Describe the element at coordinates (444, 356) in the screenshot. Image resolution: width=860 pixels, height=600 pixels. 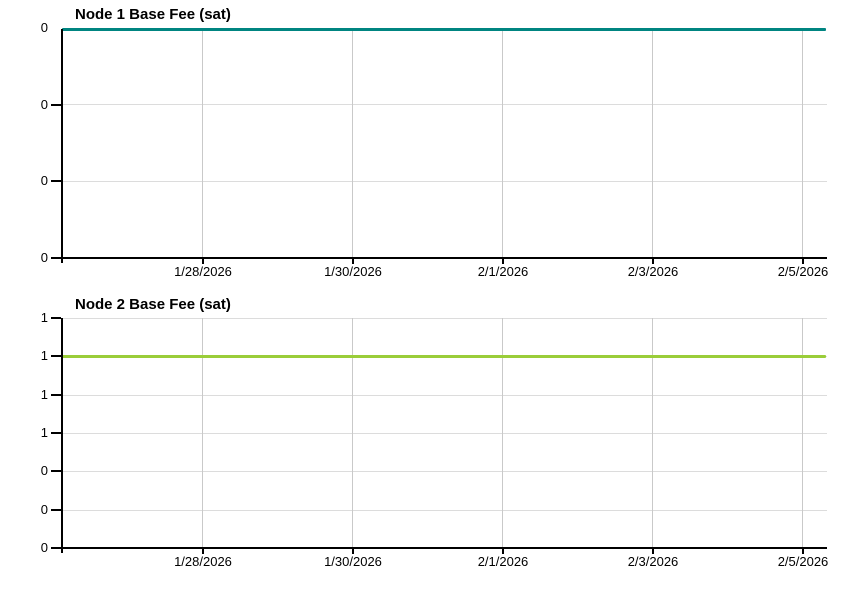
I see `series-line-node2` at that location.